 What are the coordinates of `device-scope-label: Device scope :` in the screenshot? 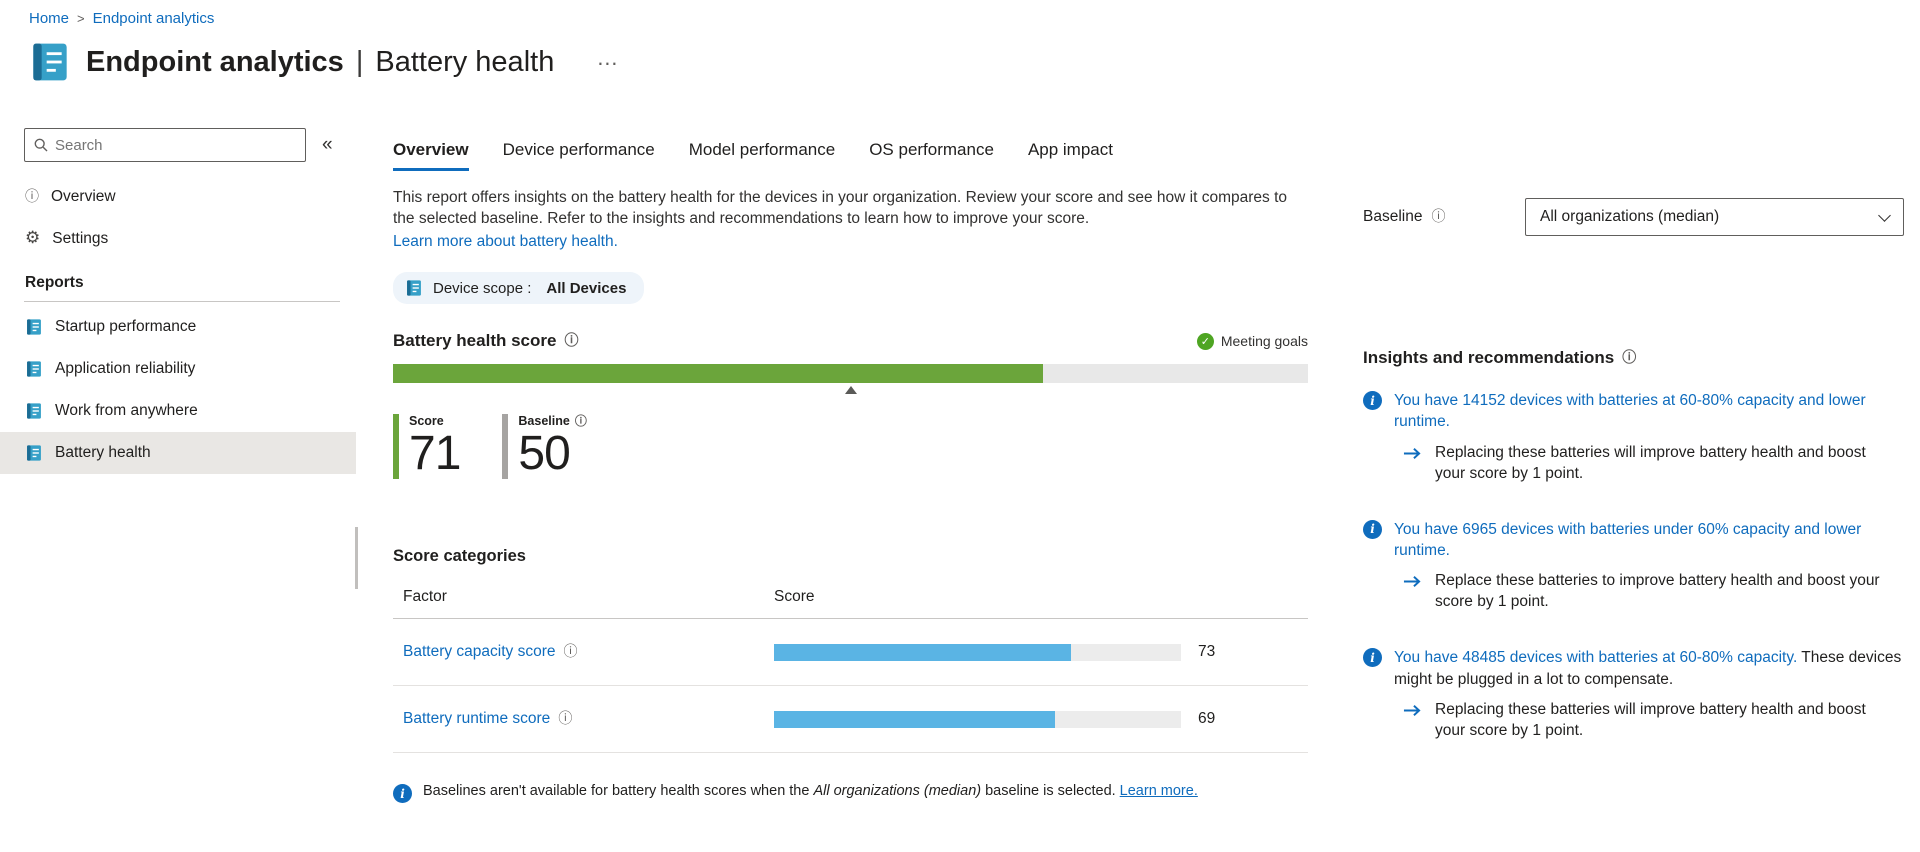 It's located at (482, 288).